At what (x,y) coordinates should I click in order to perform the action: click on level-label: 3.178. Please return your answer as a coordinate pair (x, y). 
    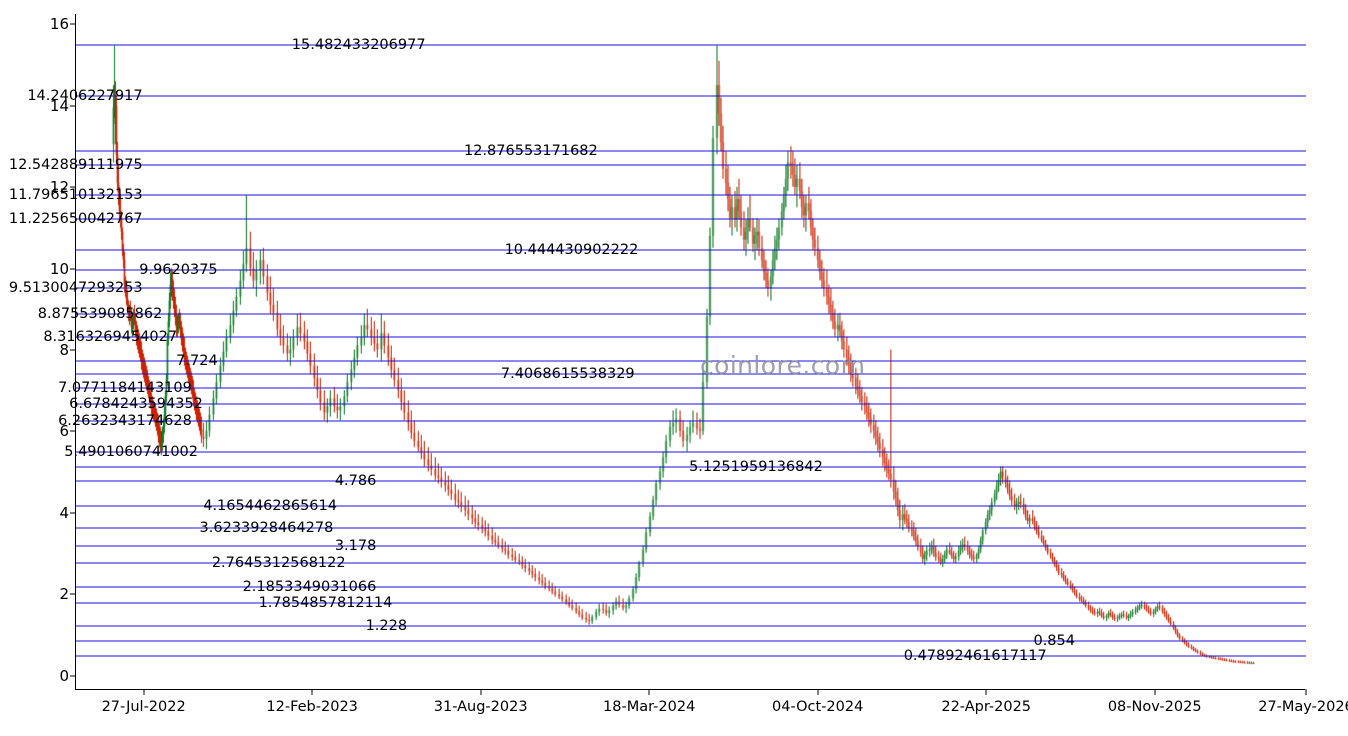
    Looking at the image, I should click on (355, 546).